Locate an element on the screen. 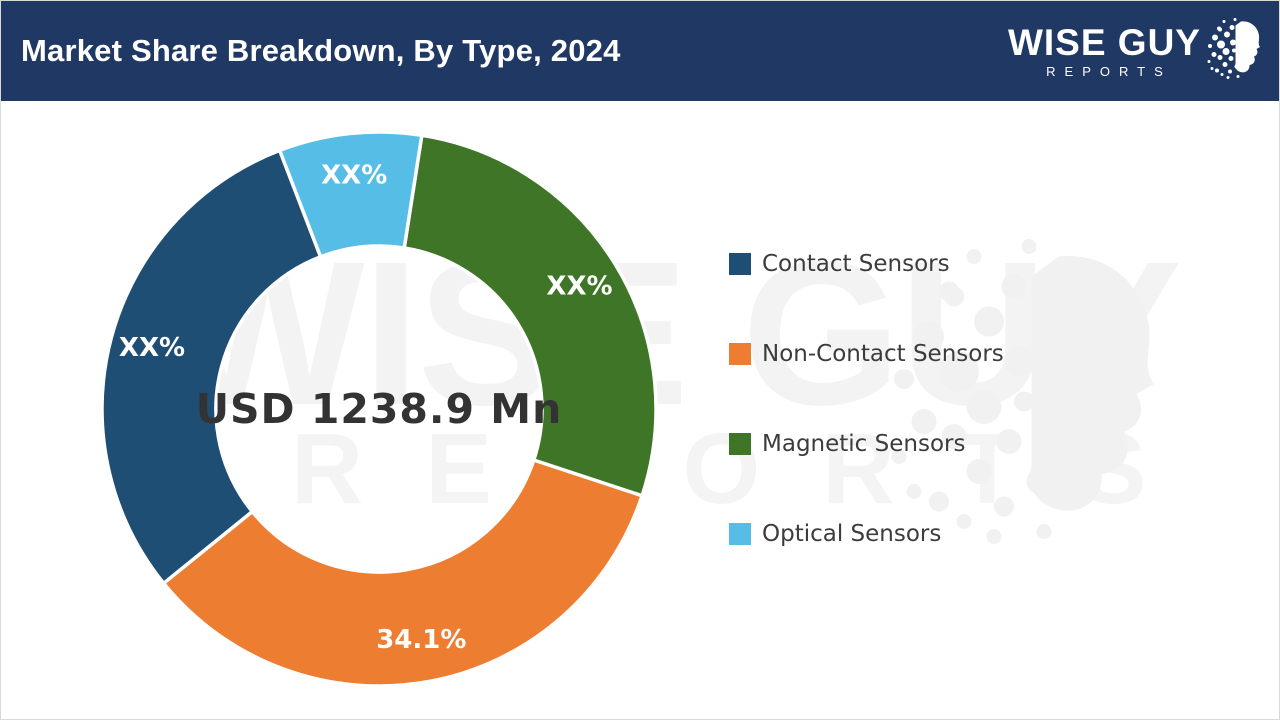 The height and width of the screenshot is (720, 1280). legend-item-optical-sensors: Optical Sensors is located at coordinates (866, 534).